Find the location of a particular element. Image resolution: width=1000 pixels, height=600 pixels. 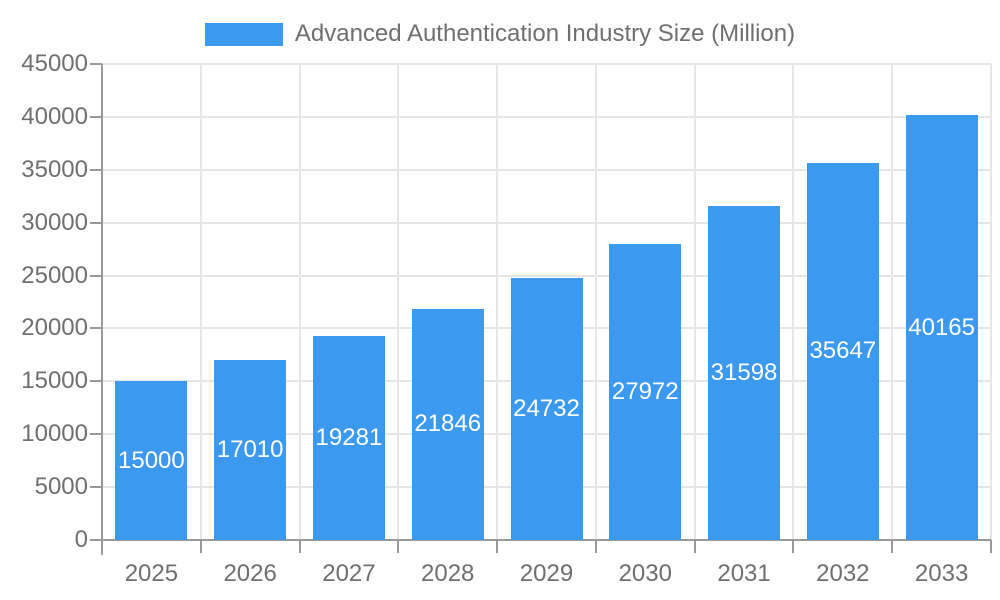

y-axis-label: 5000 is located at coordinates (61, 487).